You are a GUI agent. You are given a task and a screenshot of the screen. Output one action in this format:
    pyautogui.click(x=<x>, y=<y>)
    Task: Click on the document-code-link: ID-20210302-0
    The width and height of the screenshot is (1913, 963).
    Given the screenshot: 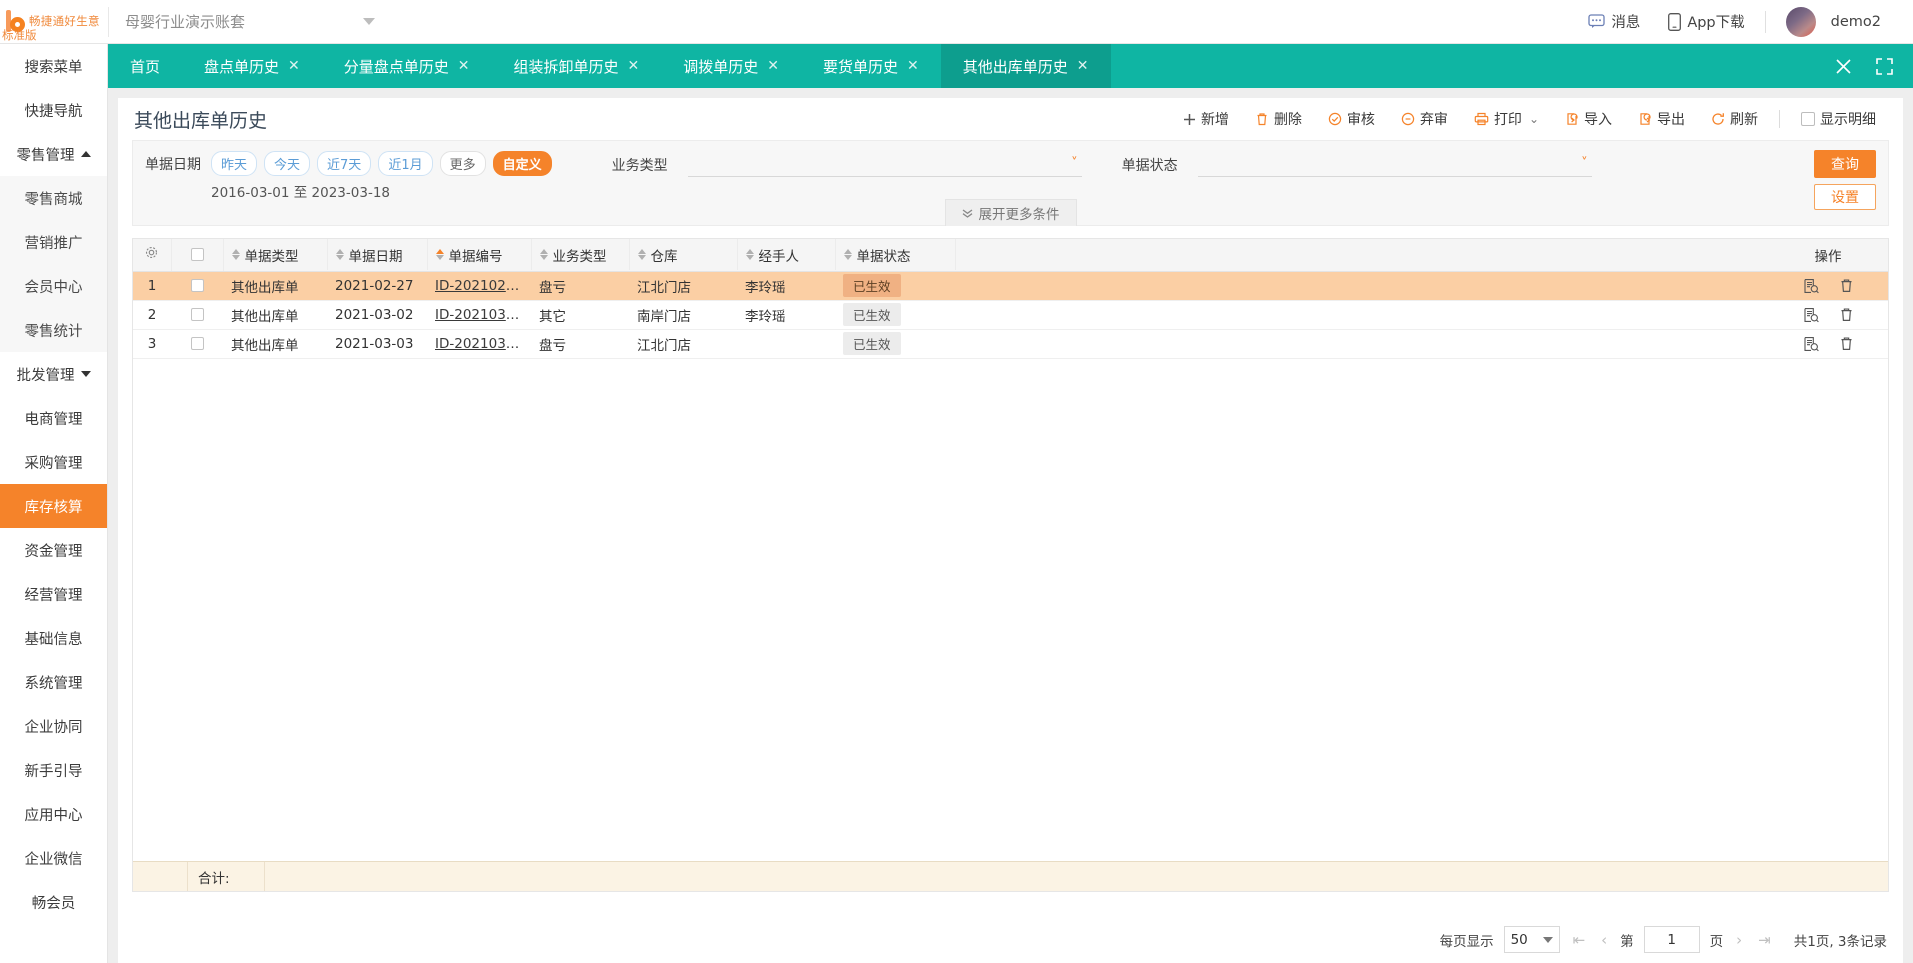 What is the action you would take?
    pyautogui.click(x=483, y=314)
    